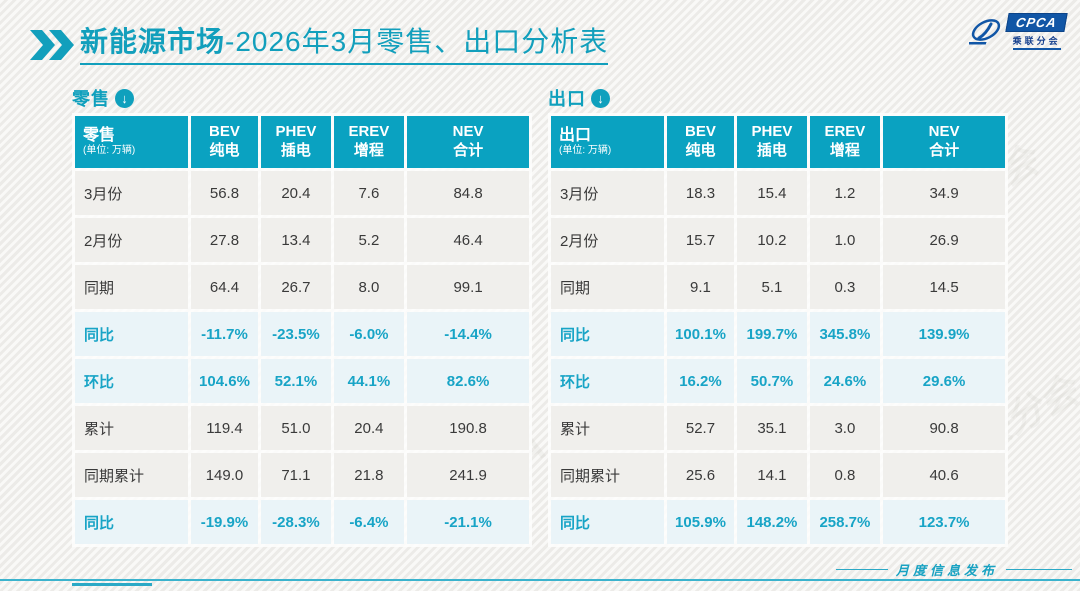 Image resolution: width=1080 pixels, height=591 pixels. What do you see at coordinates (700, 240) in the screenshot?
I see `cell-value: 15.7` at bounding box center [700, 240].